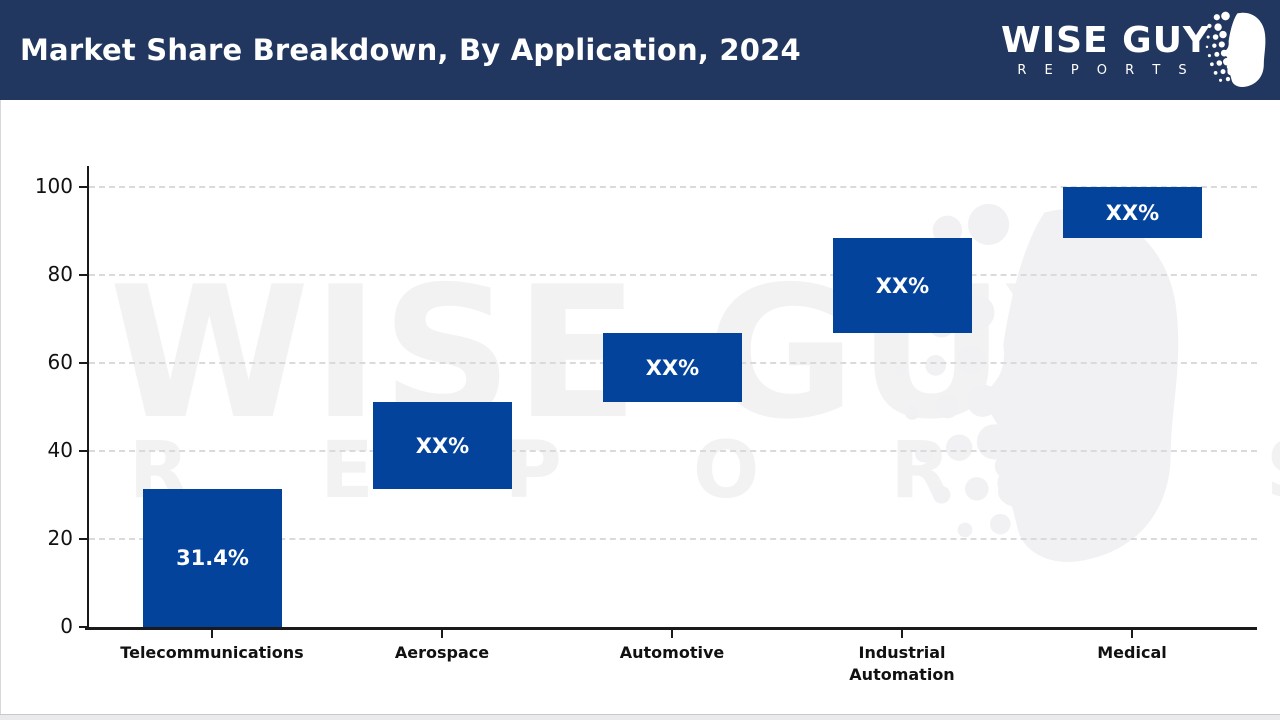  Describe the element at coordinates (212, 652) in the screenshot. I see `x-axis-category-label: Telecommunications` at that location.